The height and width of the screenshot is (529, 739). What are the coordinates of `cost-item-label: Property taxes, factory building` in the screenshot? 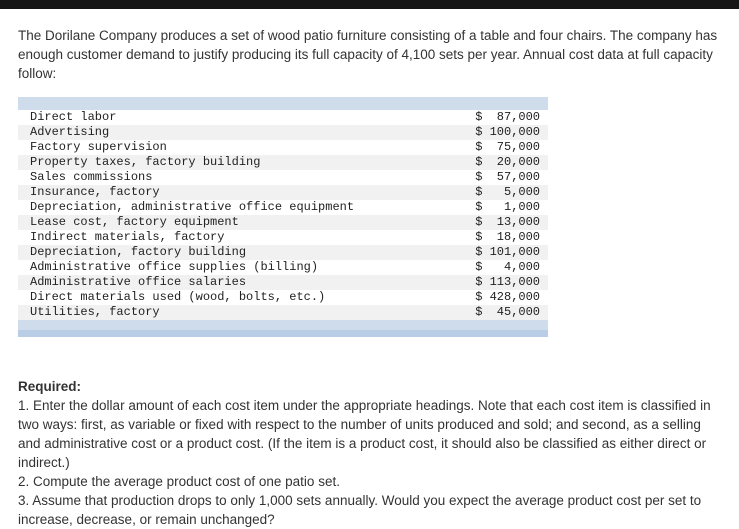 It's located at (145, 162).